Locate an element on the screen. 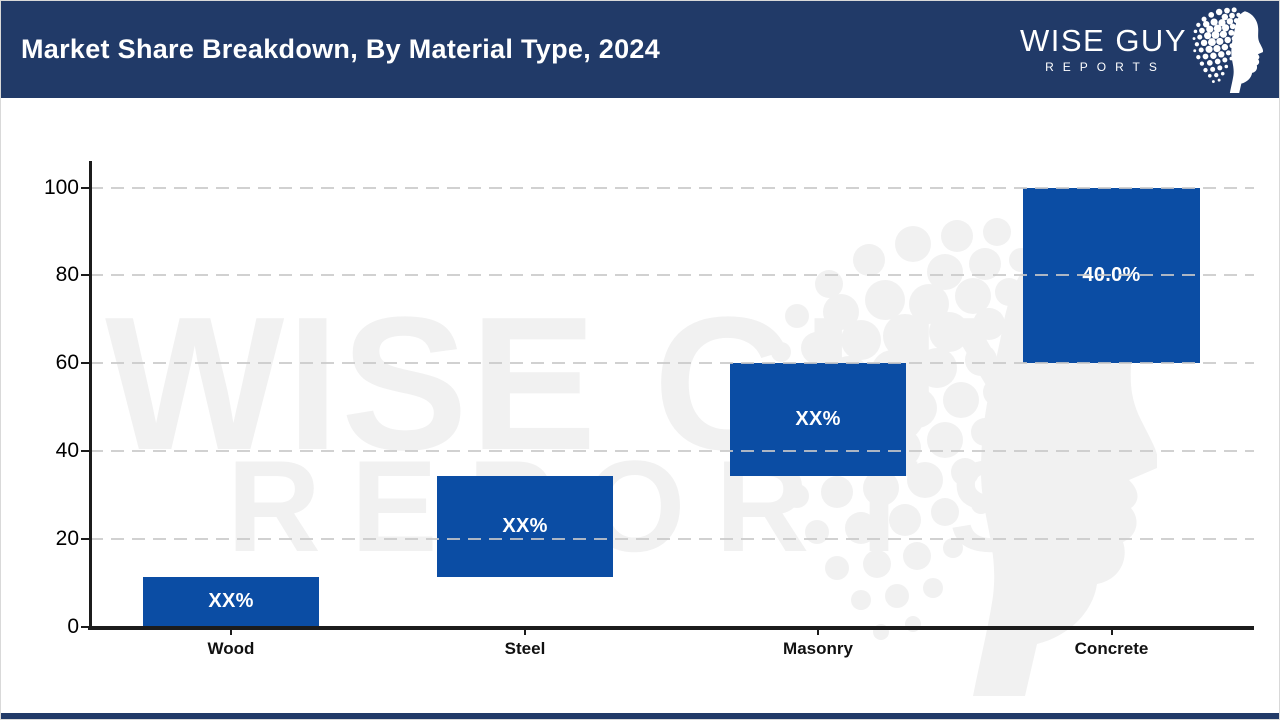 This screenshot has height=720, width=1280. x-tick-label-steel: Steel is located at coordinates (525, 648).